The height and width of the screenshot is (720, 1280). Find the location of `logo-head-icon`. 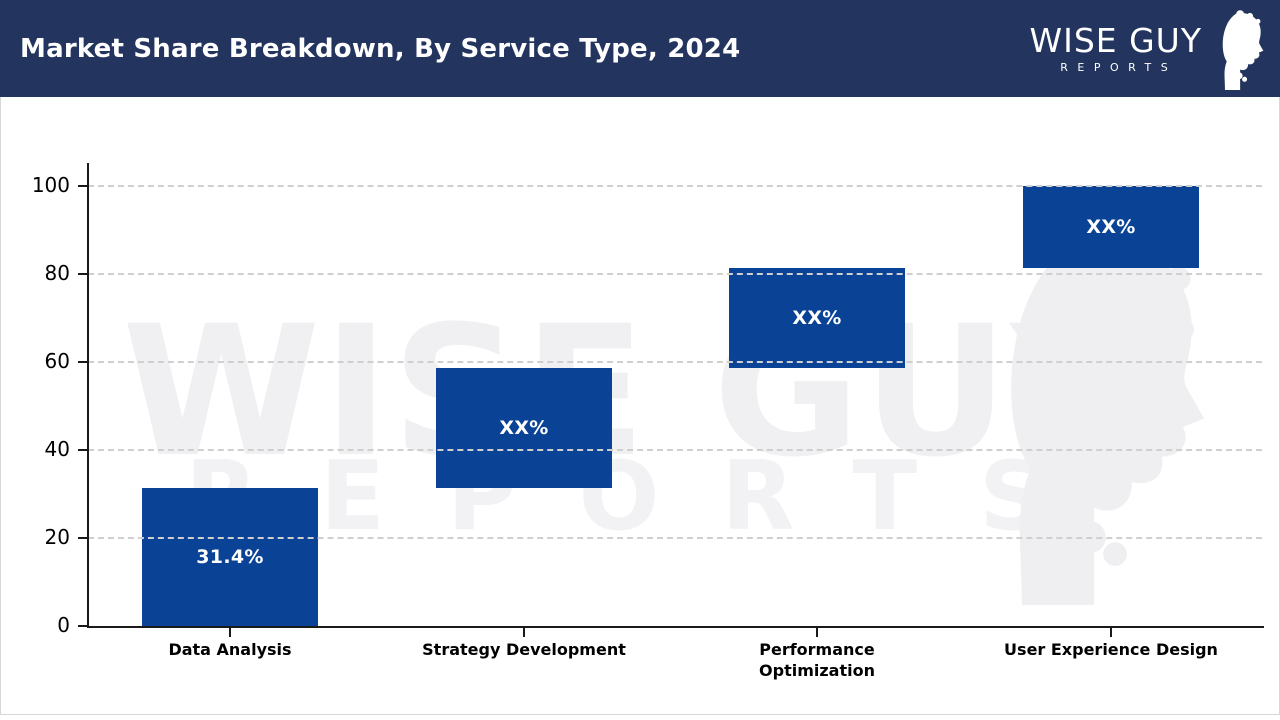

logo-head-icon is located at coordinates (1243, 50).